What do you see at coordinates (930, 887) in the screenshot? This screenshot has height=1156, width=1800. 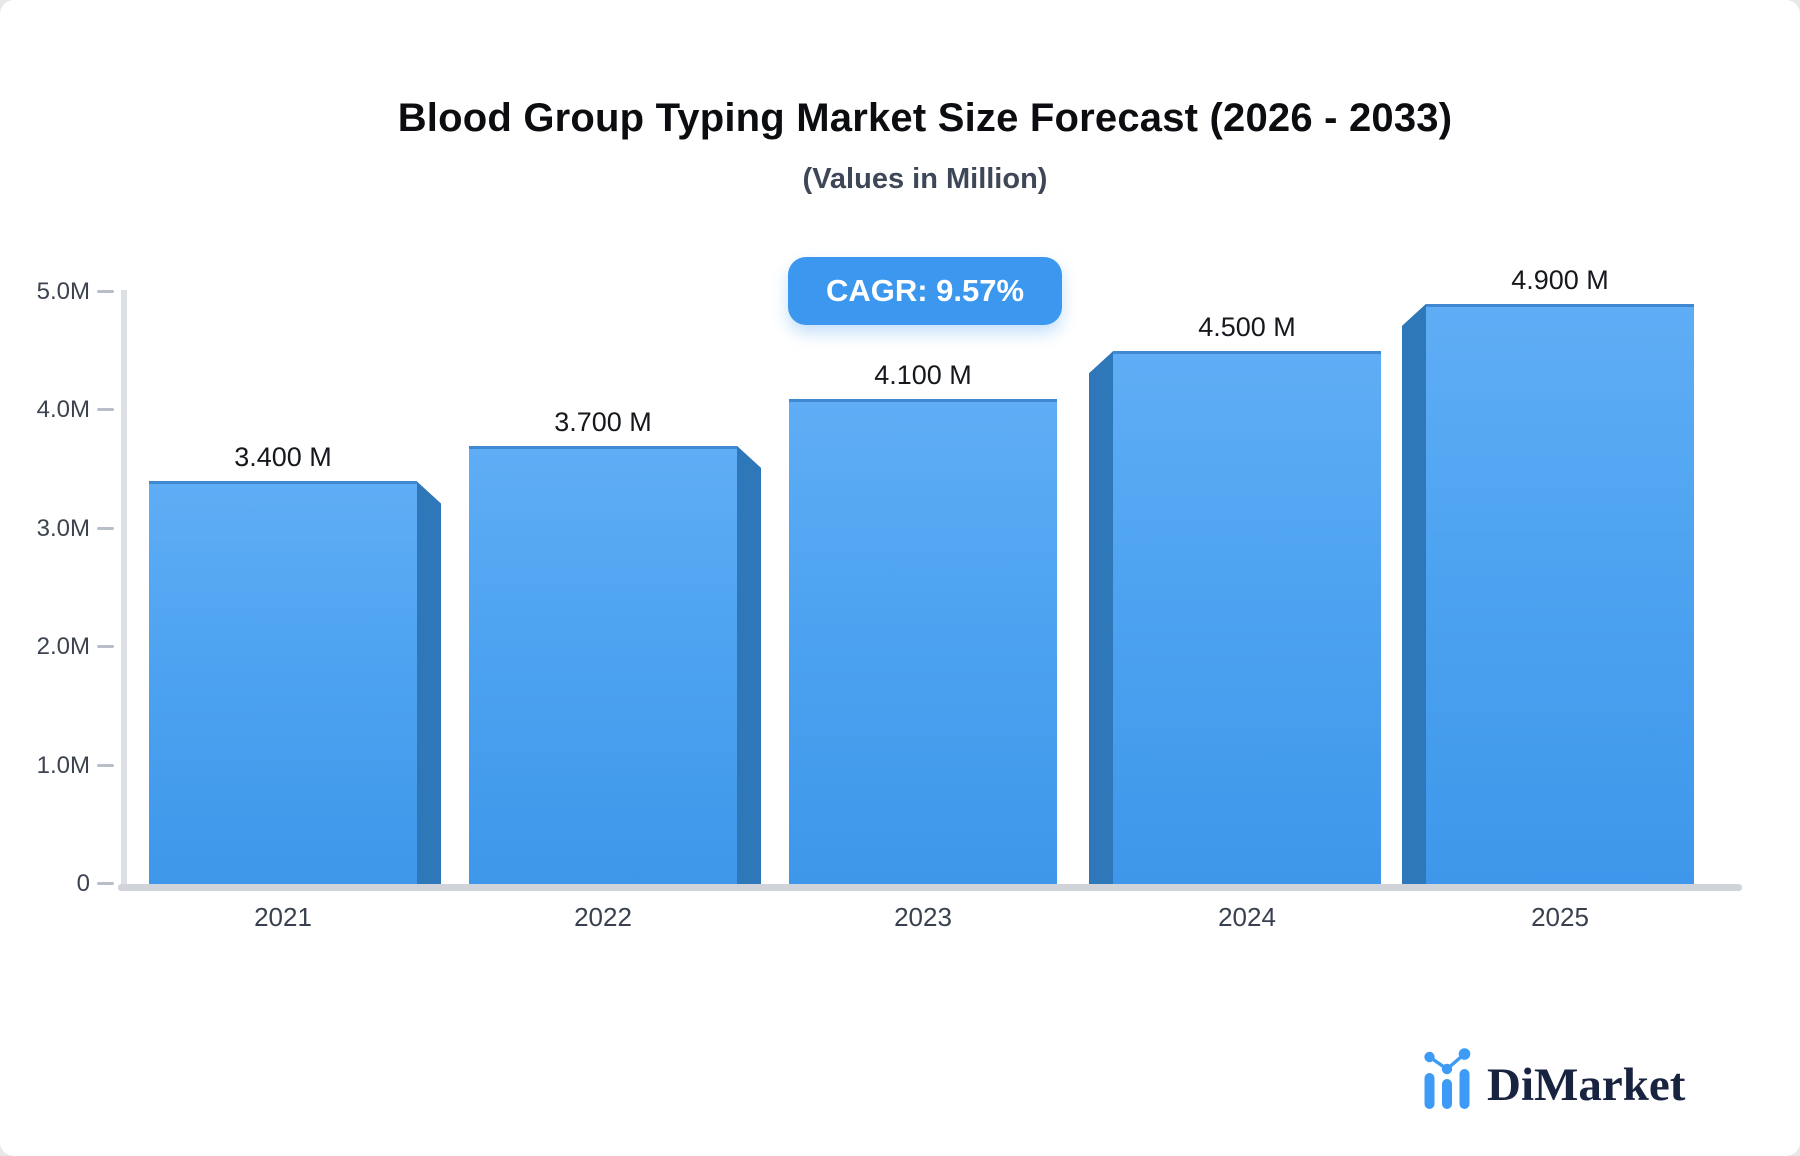 I see `x-axis-baseline` at bounding box center [930, 887].